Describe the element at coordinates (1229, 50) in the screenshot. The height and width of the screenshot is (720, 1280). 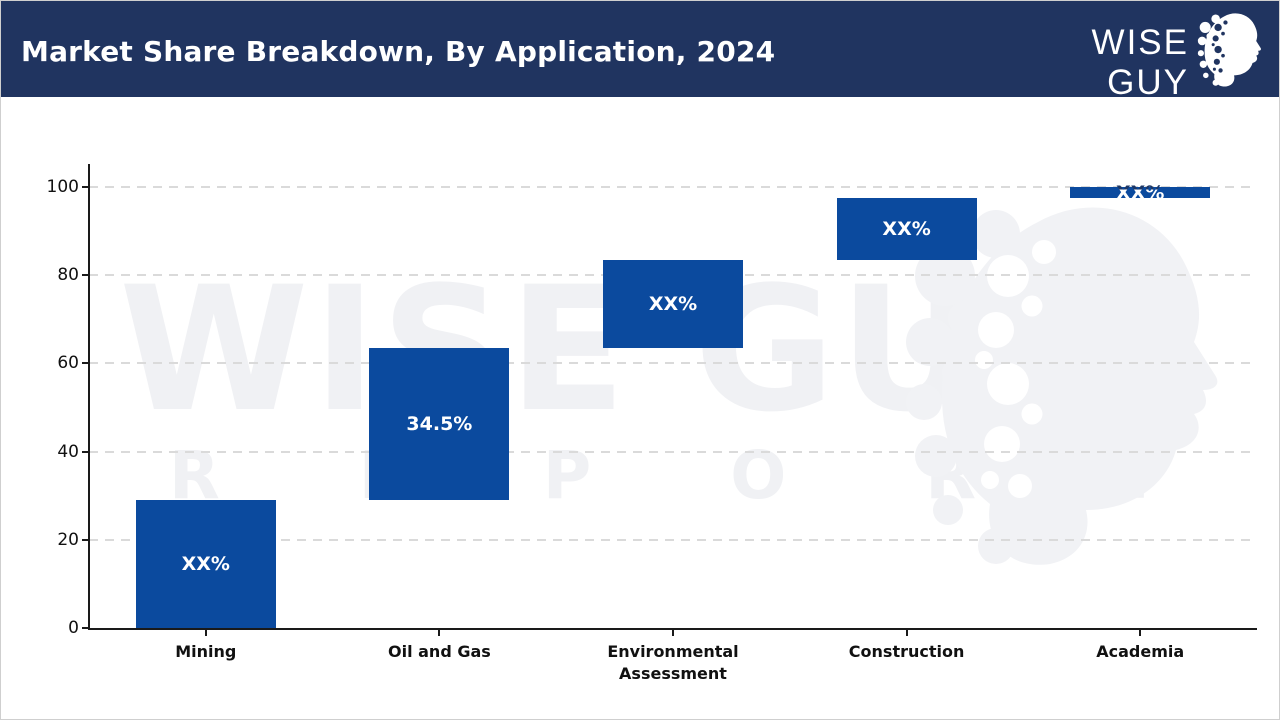
I see `head-profile-logo-icon` at that location.